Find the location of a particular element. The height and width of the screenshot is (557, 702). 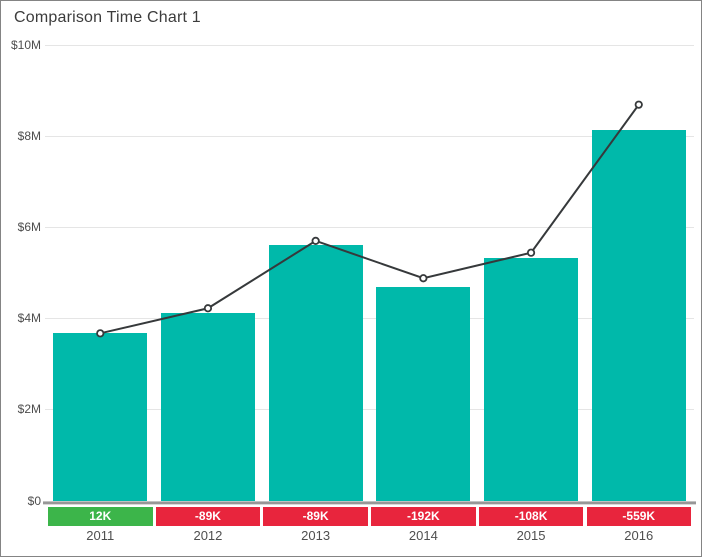

gridline-$10M is located at coordinates (369, 45).